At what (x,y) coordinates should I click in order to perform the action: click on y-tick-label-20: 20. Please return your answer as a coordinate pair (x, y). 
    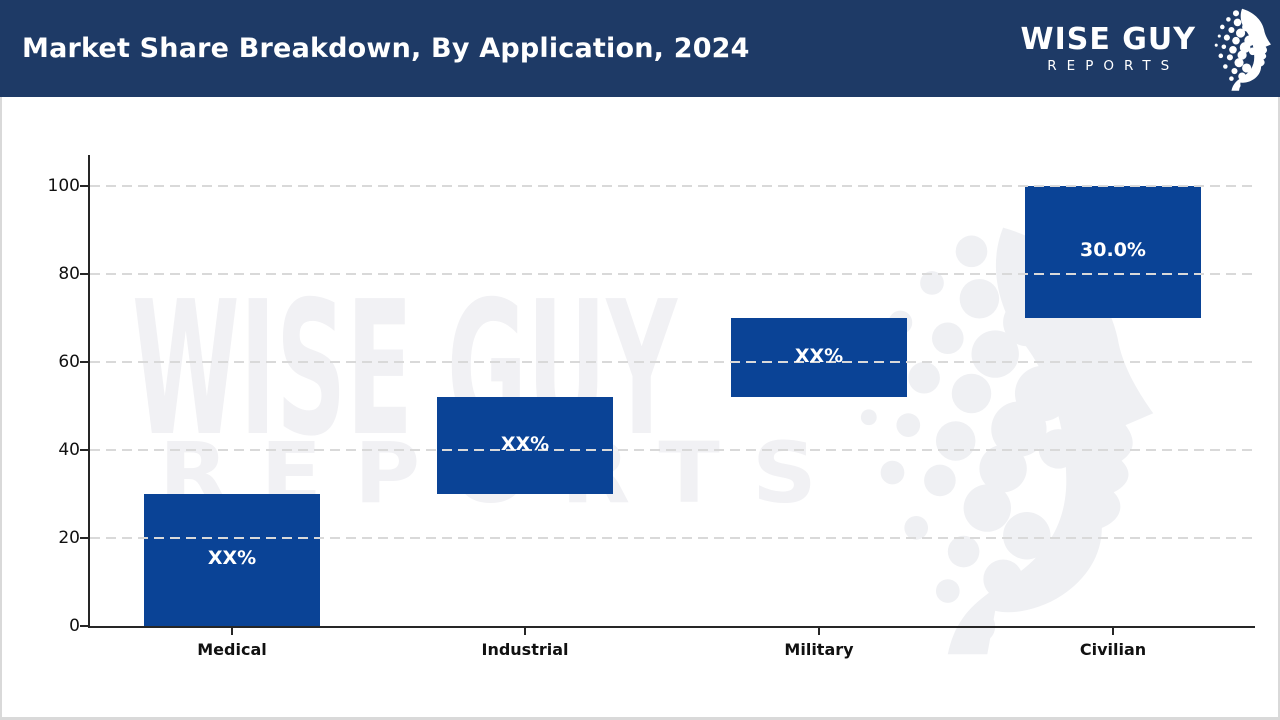
    Looking at the image, I should click on (69, 538).